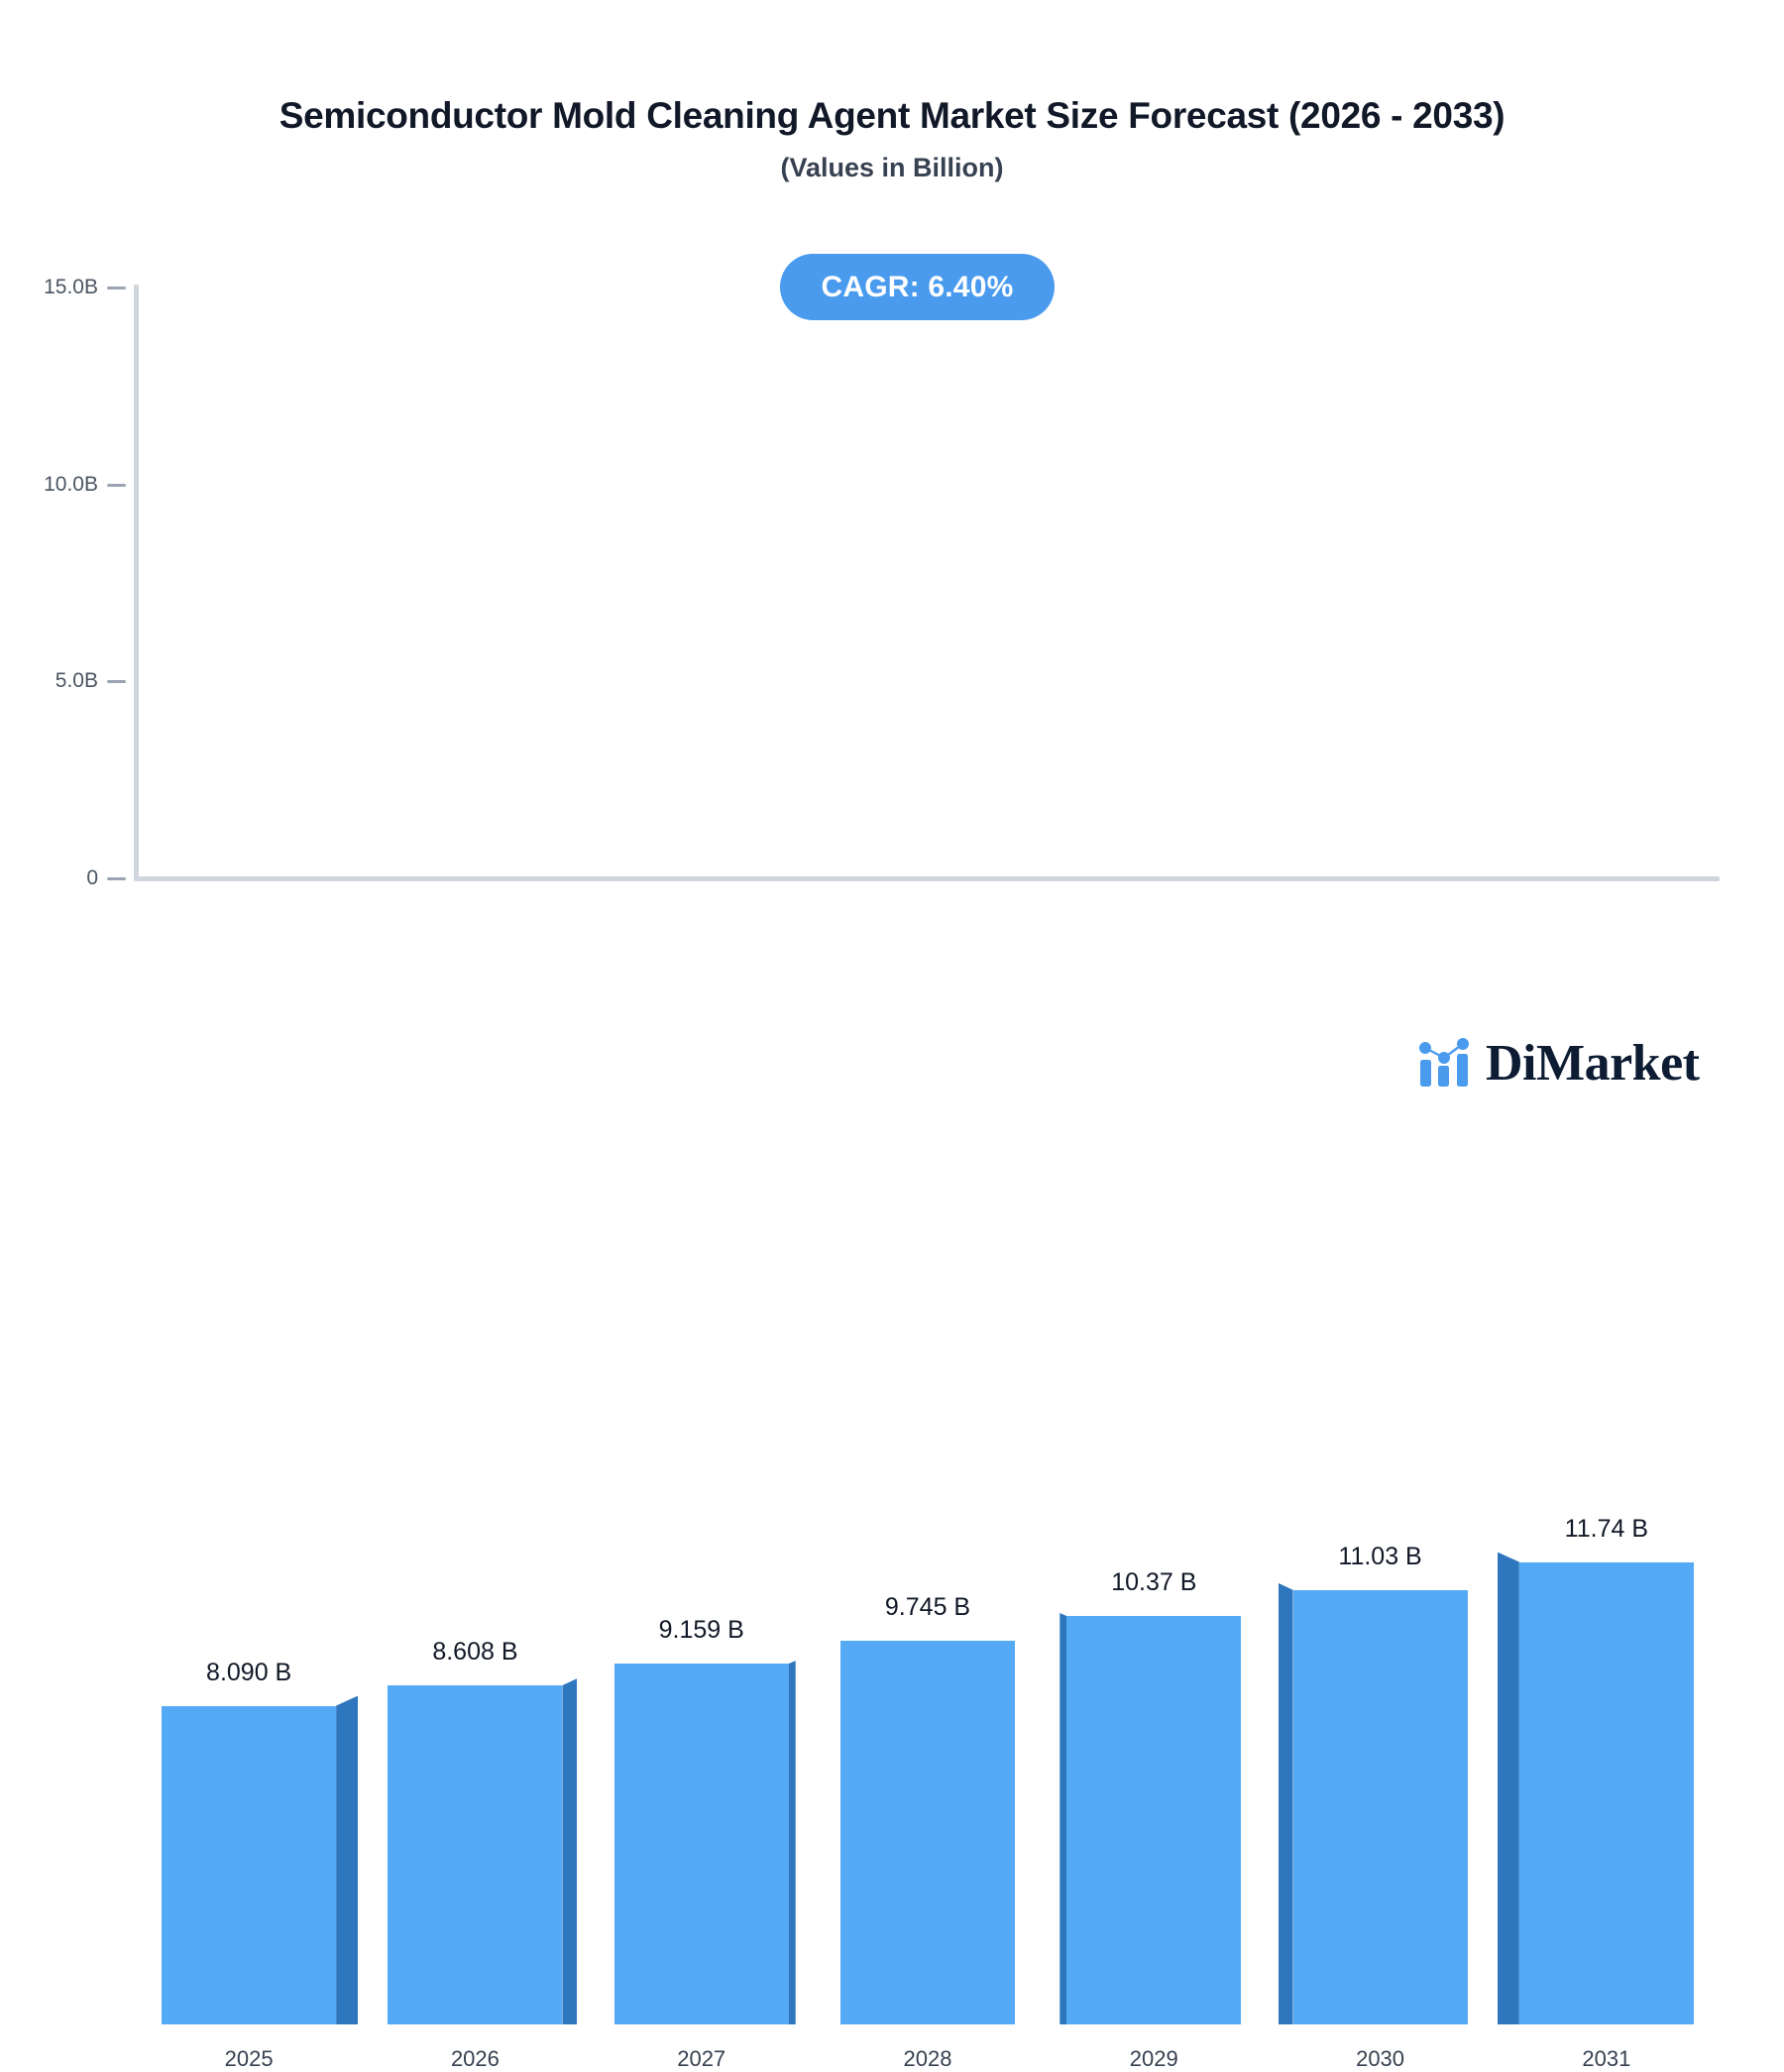  I want to click on bar-value-label: 11.74 B, so click(1606, 1528).